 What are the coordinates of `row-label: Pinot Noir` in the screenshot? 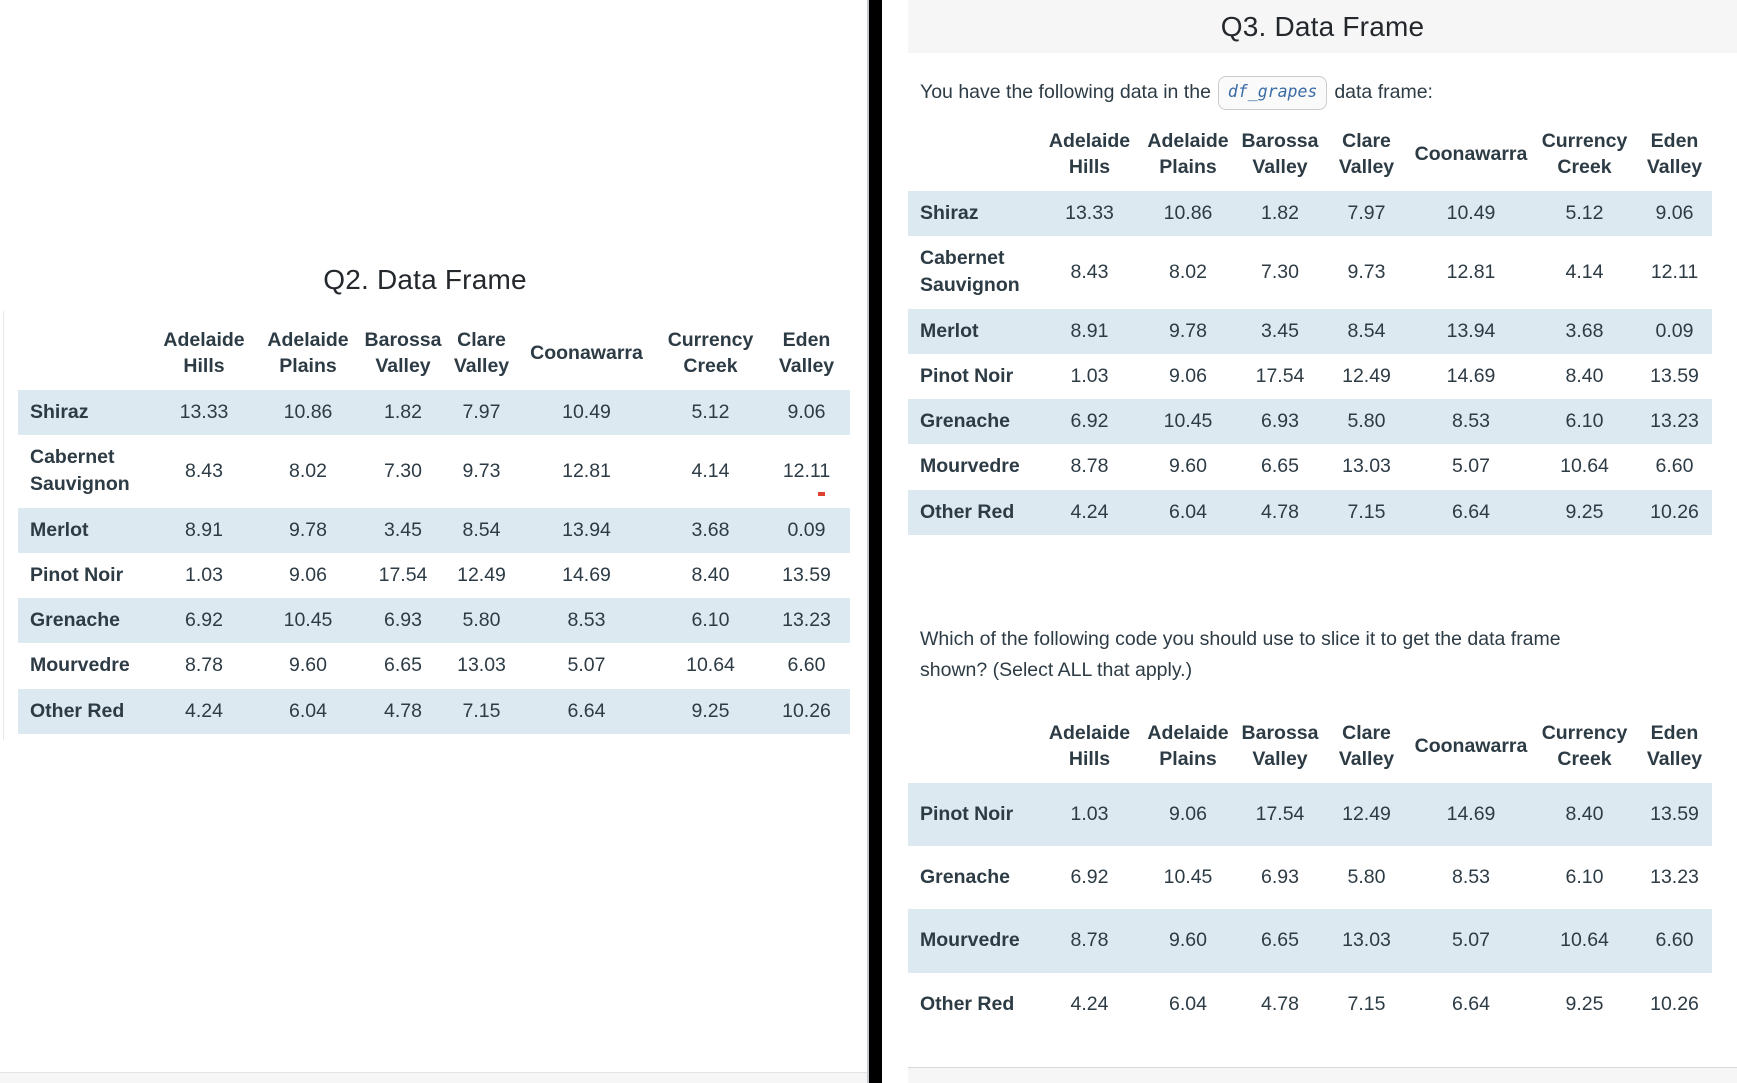 It's located at (77, 574).